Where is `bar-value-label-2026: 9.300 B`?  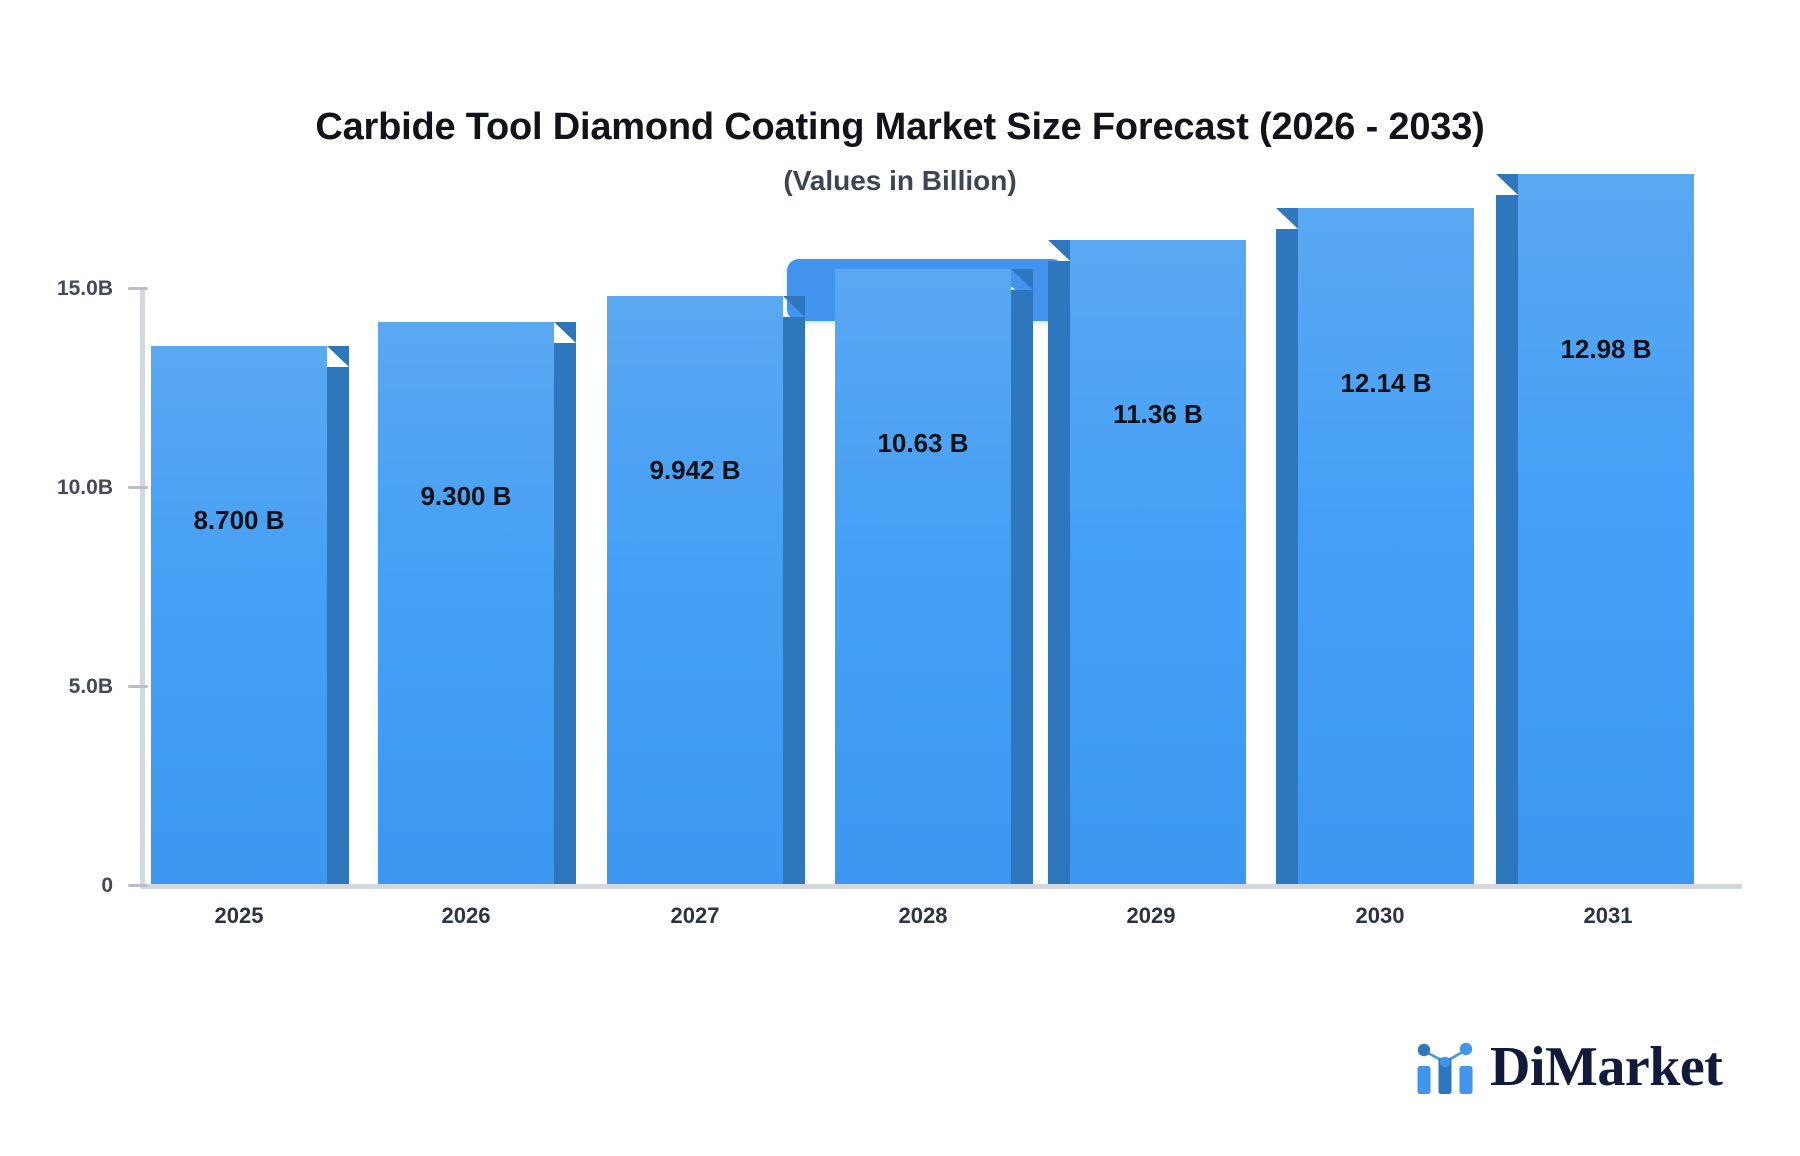 bar-value-label-2026: 9.300 B is located at coordinates (466, 496).